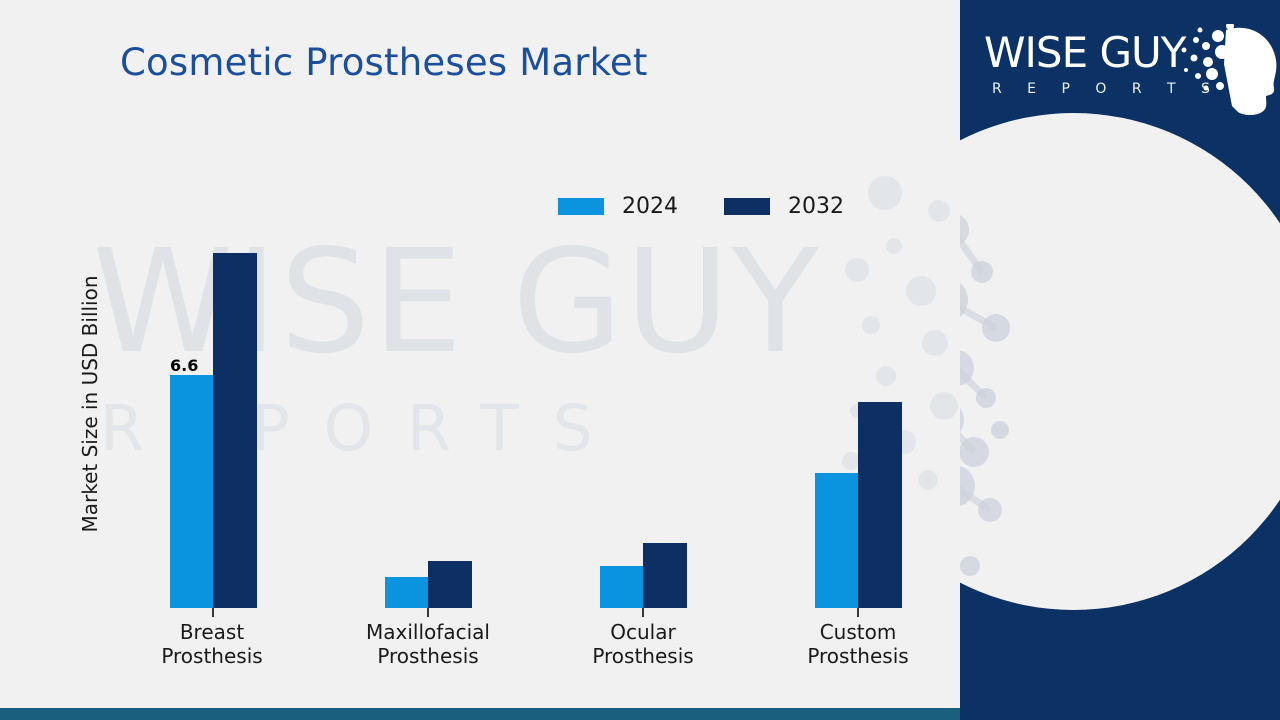  I want to click on bar-2024-ocular-prosthesis, so click(622, 587).